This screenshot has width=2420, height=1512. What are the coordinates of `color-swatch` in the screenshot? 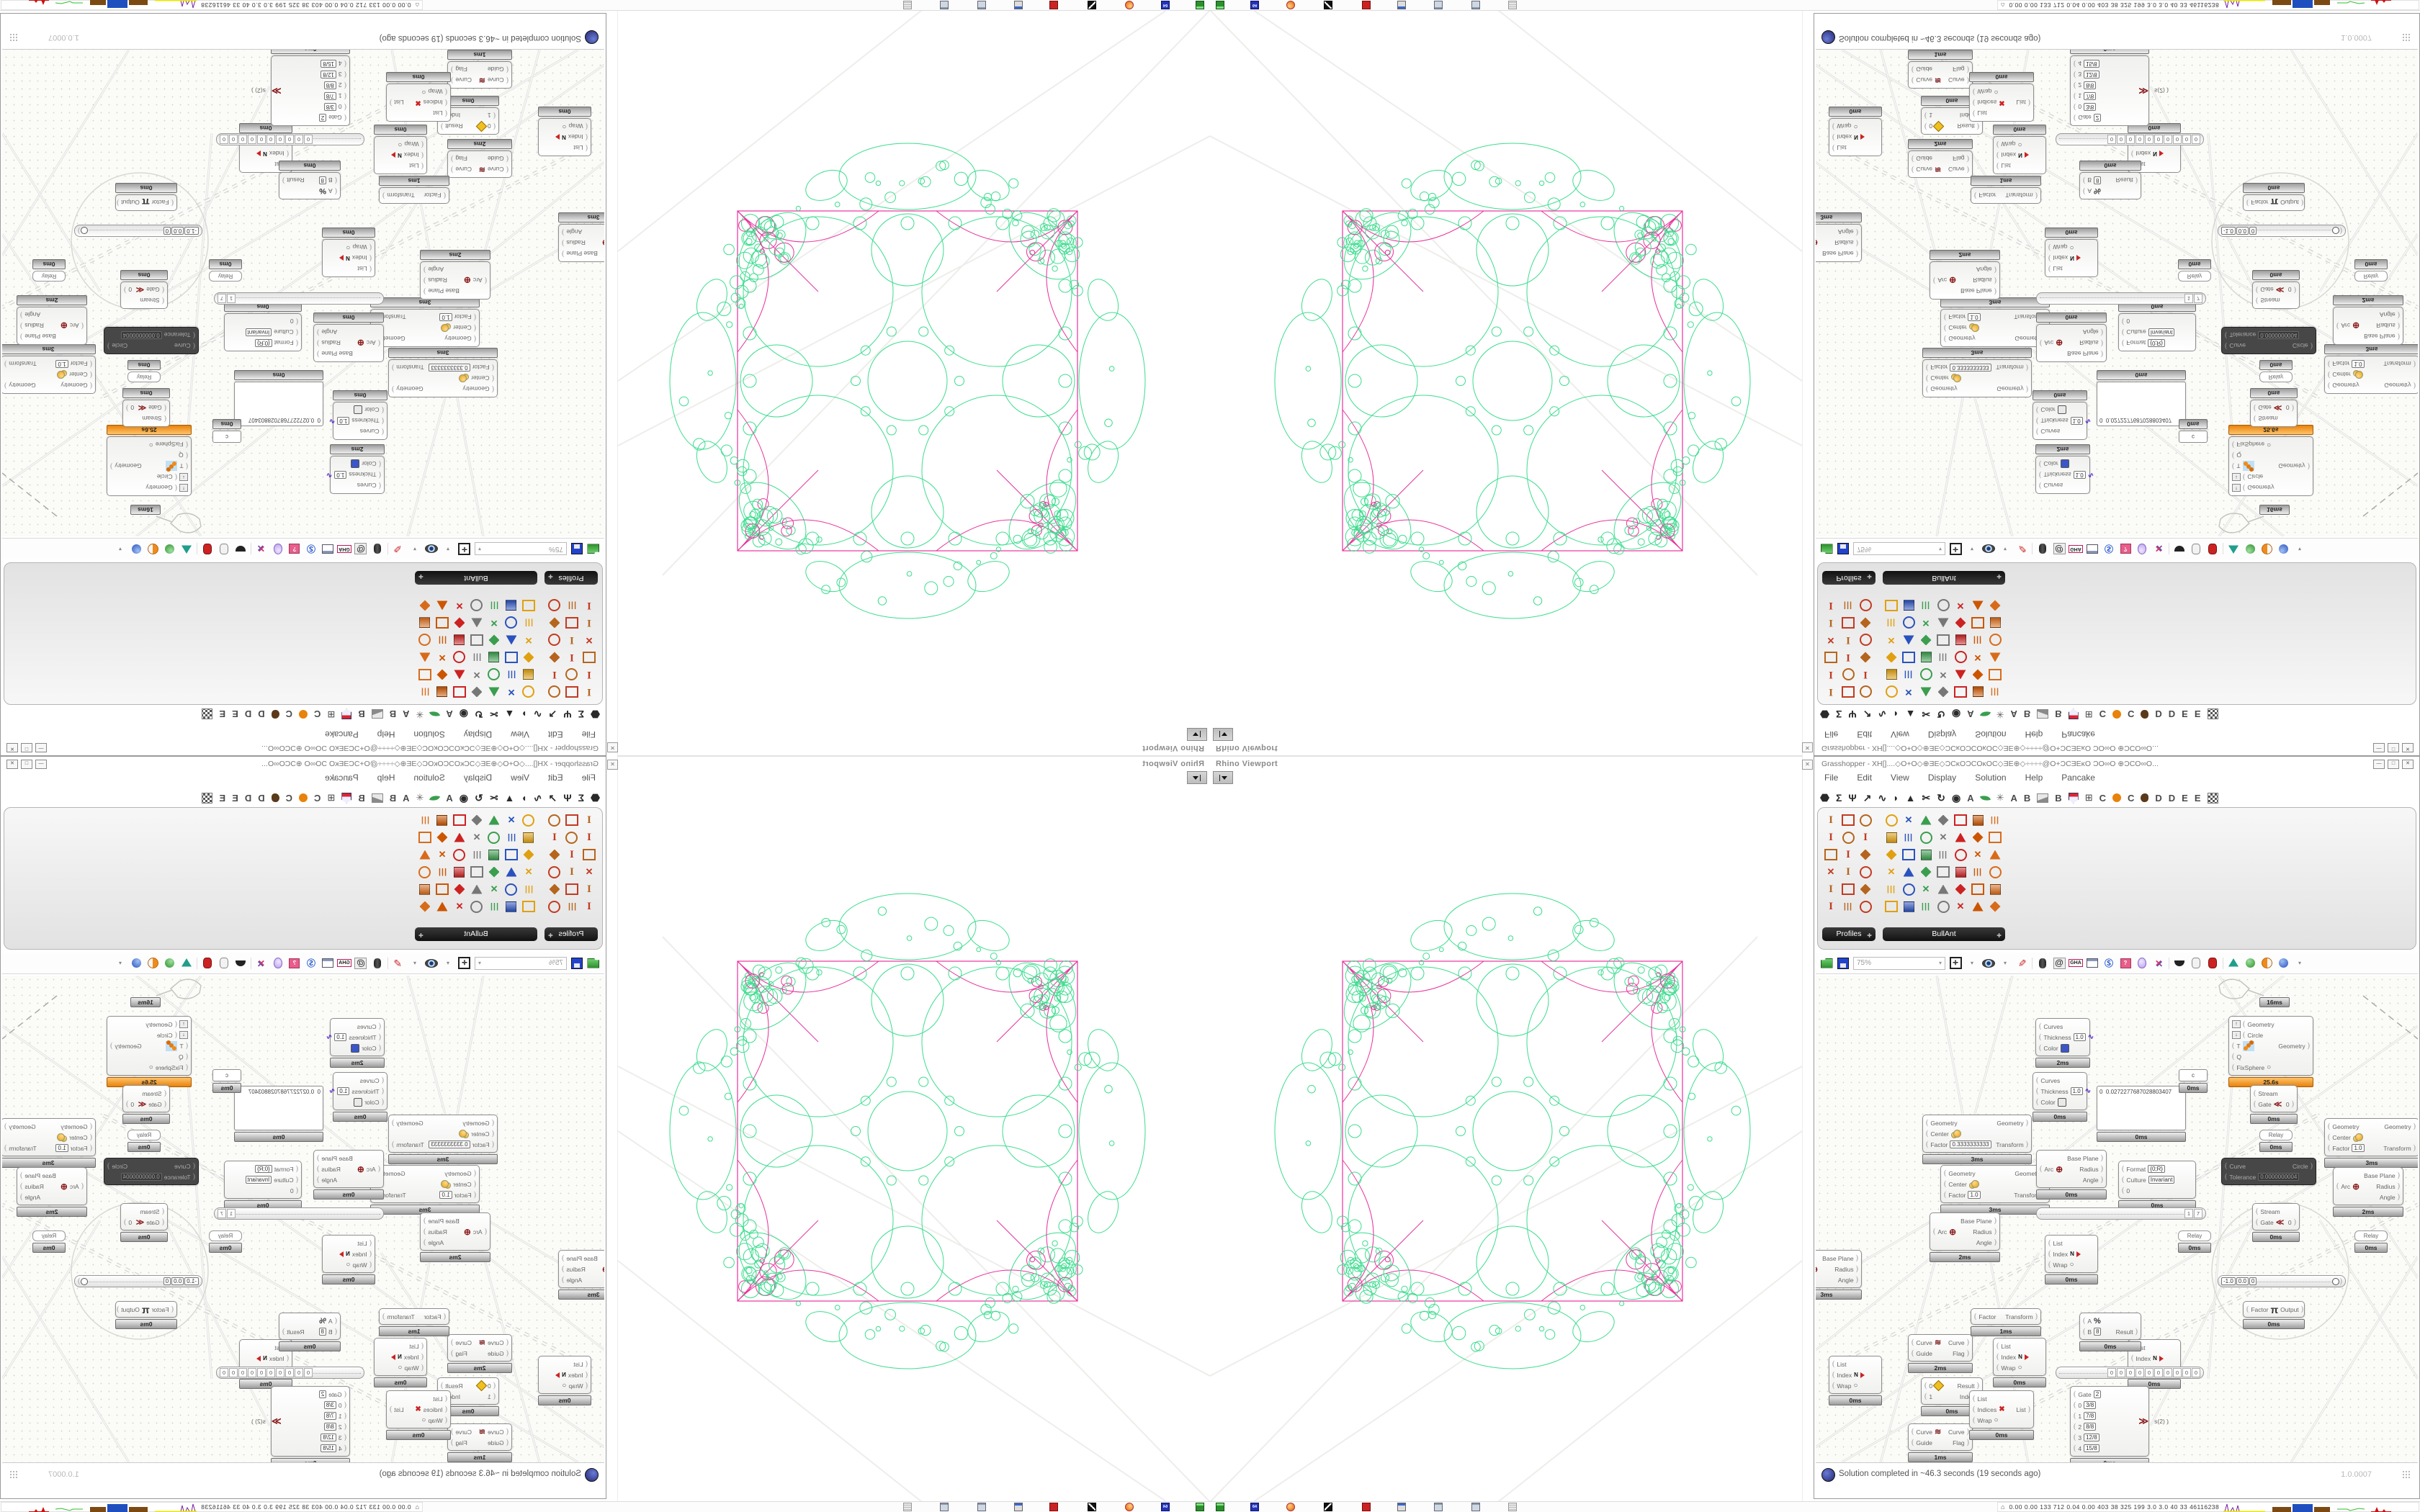 It's located at (2061, 410).